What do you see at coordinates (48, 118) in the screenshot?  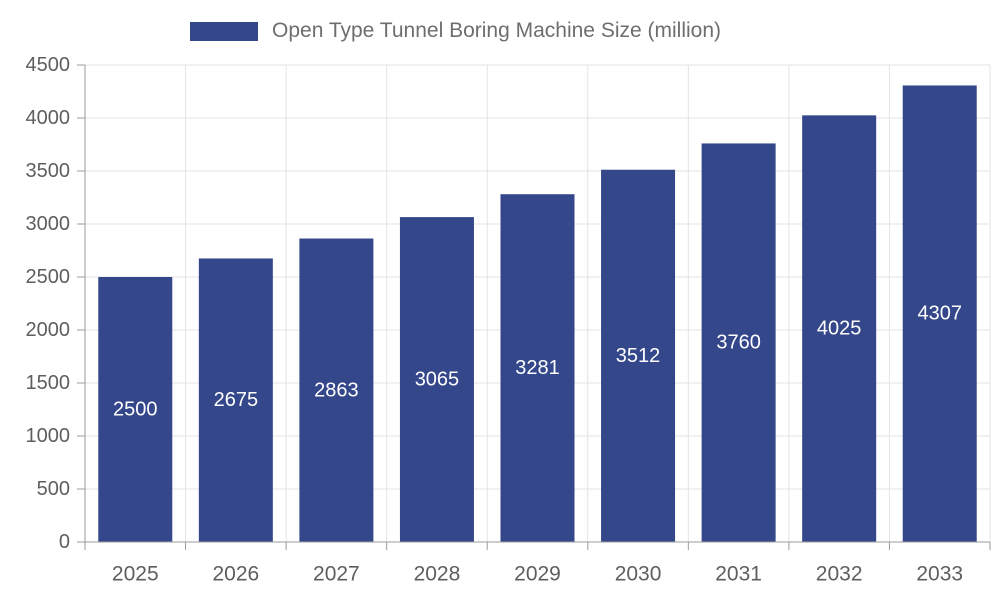 I see `y-axis-label: 4000` at bounding box center [48, 118].